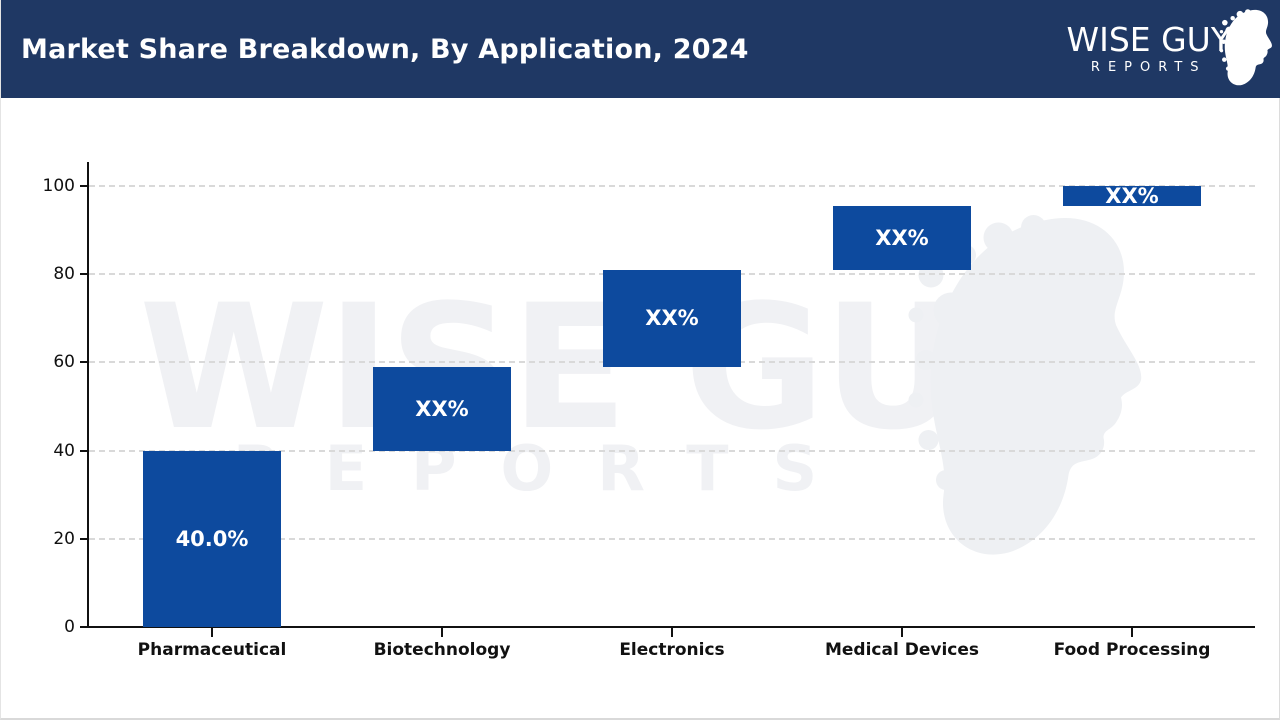 Image resolution: width=1280 pixels, height=720 pixels. Describe the element at coordinates (212, 650) in the screenshot. I see `x-label-pharmaceutical: Pharmaceutical` at that location.